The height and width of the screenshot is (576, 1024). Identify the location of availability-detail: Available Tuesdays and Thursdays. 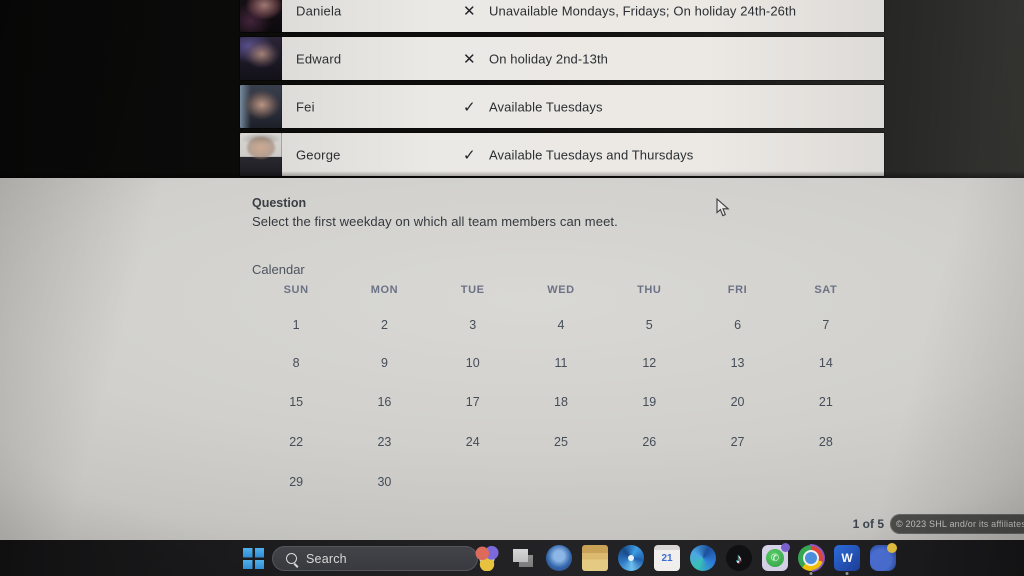
(591, 154).